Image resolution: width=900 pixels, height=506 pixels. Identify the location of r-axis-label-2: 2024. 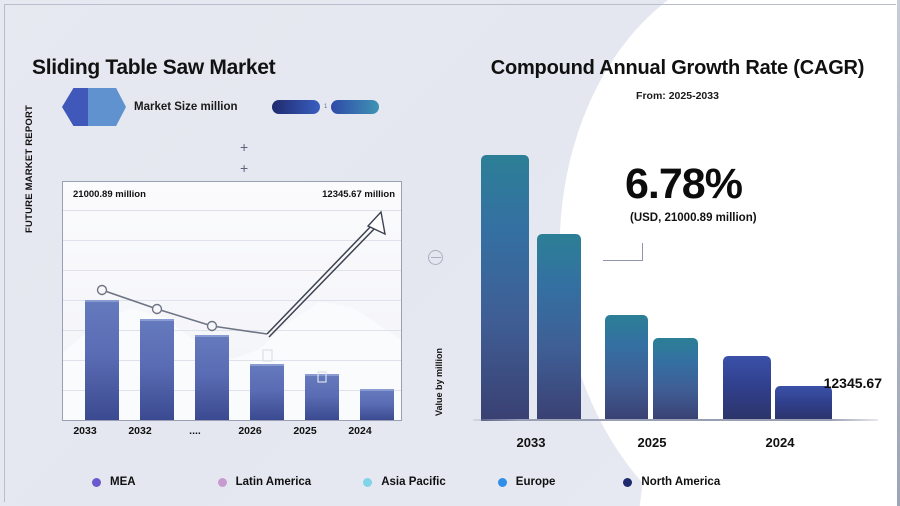
(780, 442).